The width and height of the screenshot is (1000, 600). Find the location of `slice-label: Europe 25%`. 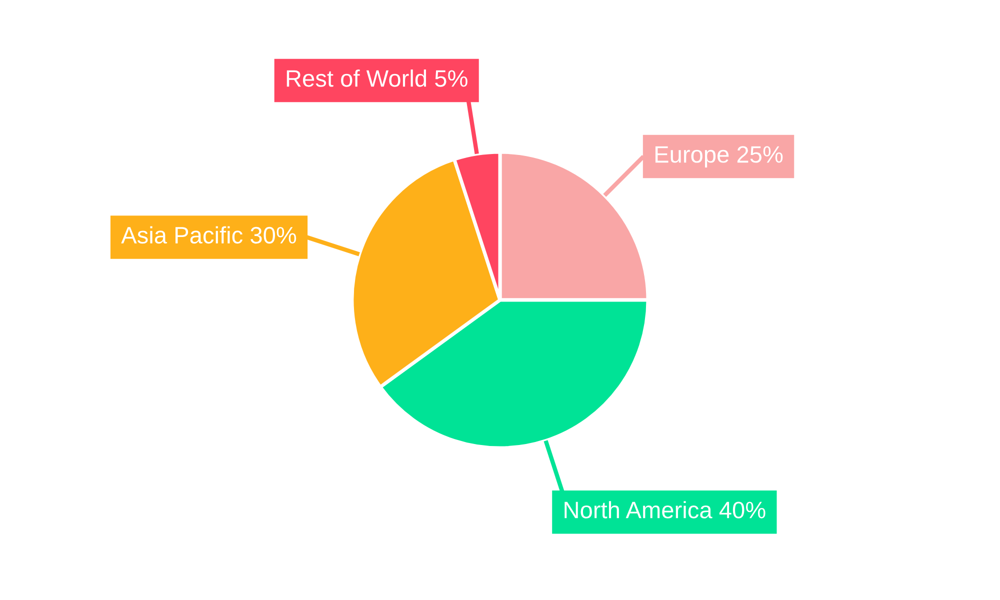

slice-label: Europe 25% is located at coordinates (719, 157).